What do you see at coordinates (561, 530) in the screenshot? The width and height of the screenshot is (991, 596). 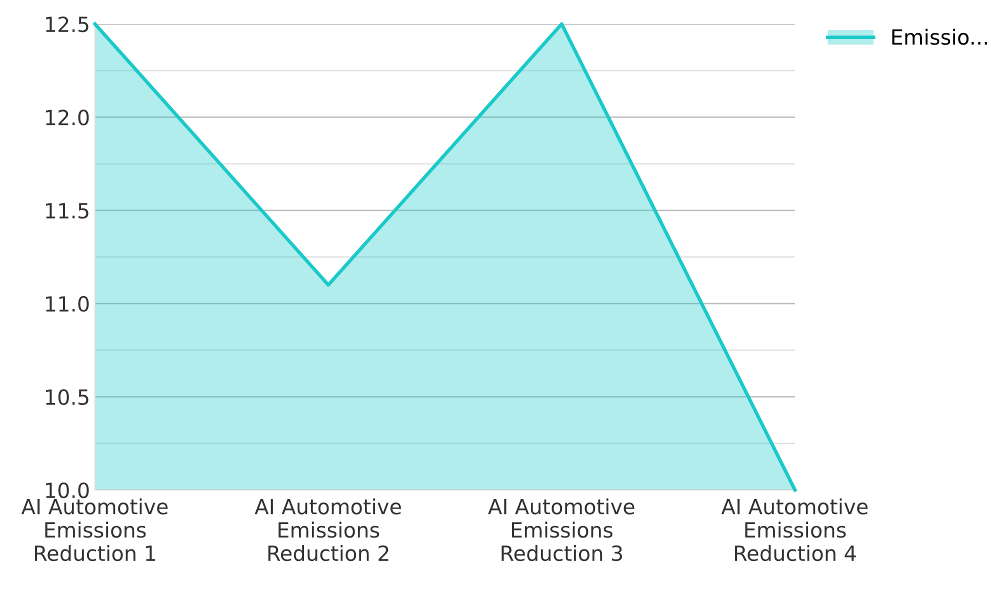 I see `x-tick-label: AI Automotive Emissions Reduction 3` at bounding box center [561, 530].